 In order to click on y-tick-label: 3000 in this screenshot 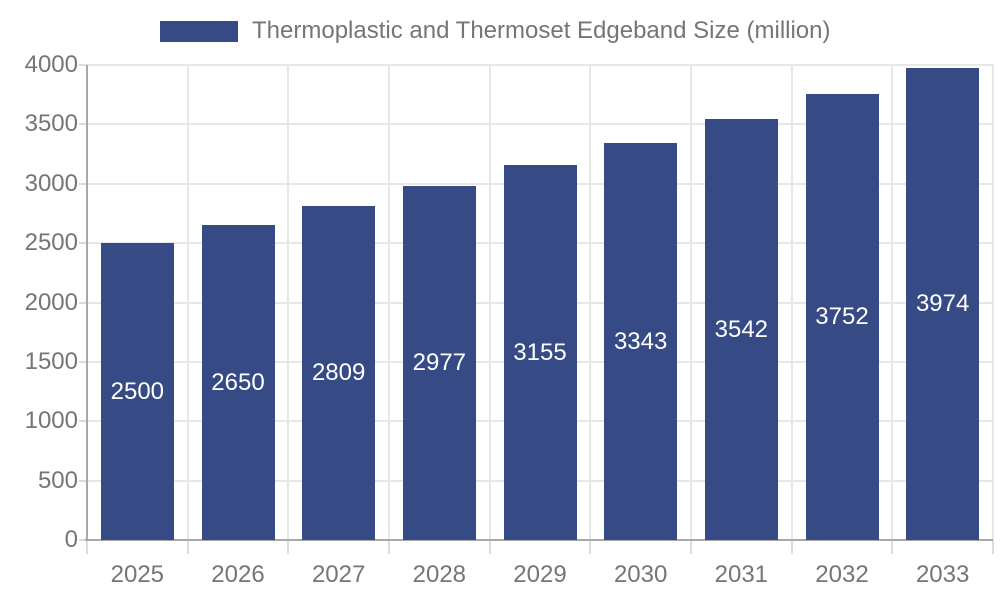, I will do `click(51, 183)`.